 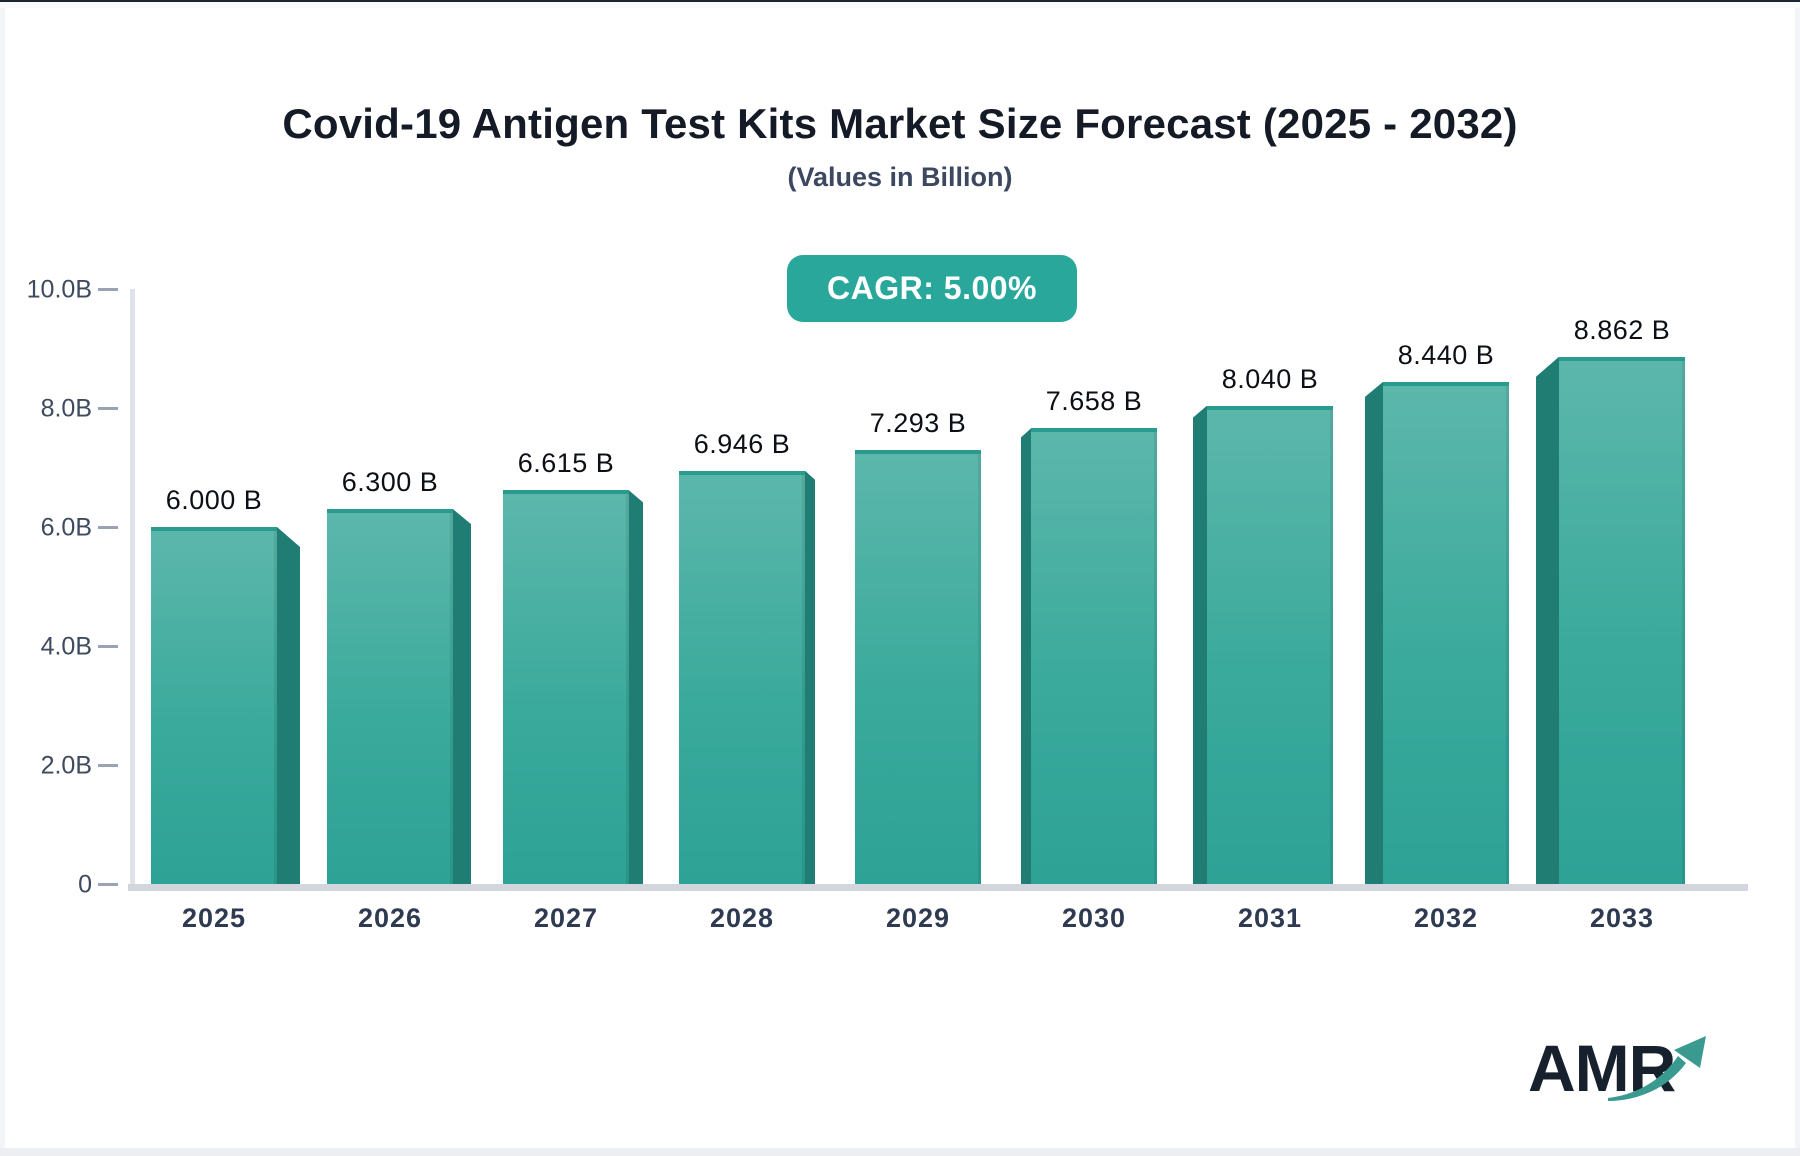 What do you see at coordinates (214, 918) in the screenshot?
I see `x-label-2025: 2025` at bounding box center [214, 918].